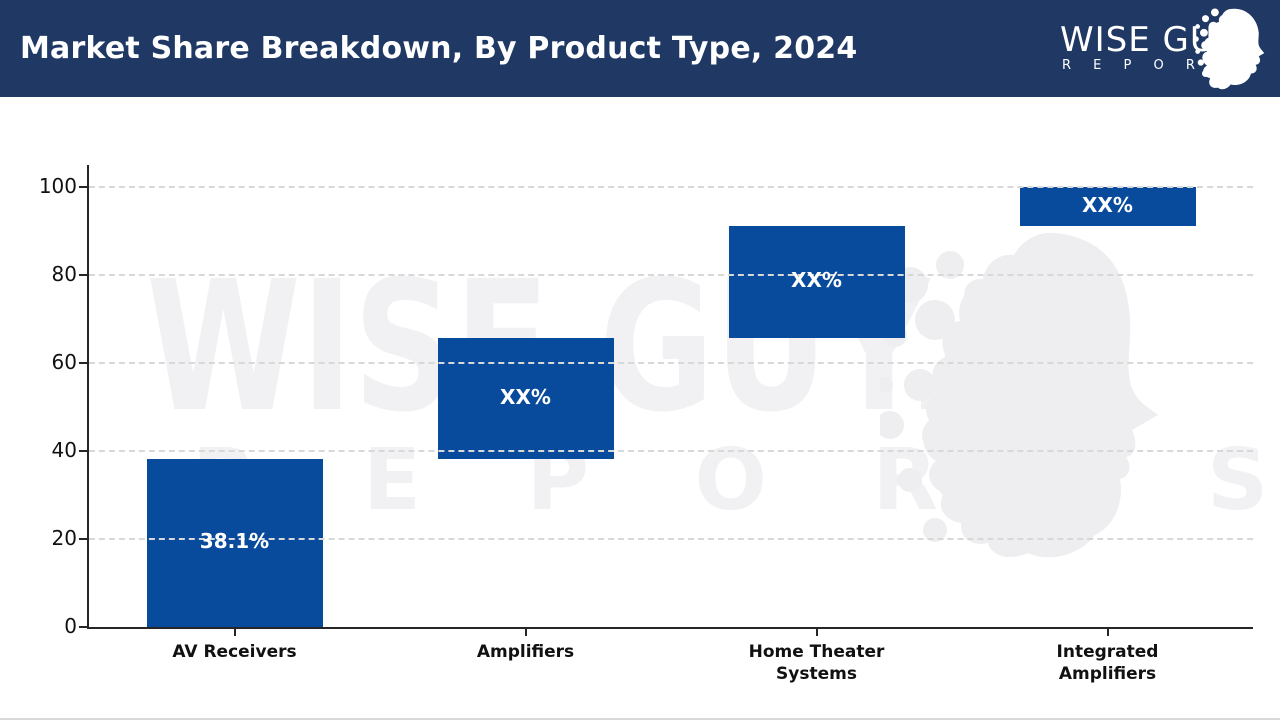 This screenshot has height=720, width=1280. I want to click on y-axis-line, so click(88, 397).